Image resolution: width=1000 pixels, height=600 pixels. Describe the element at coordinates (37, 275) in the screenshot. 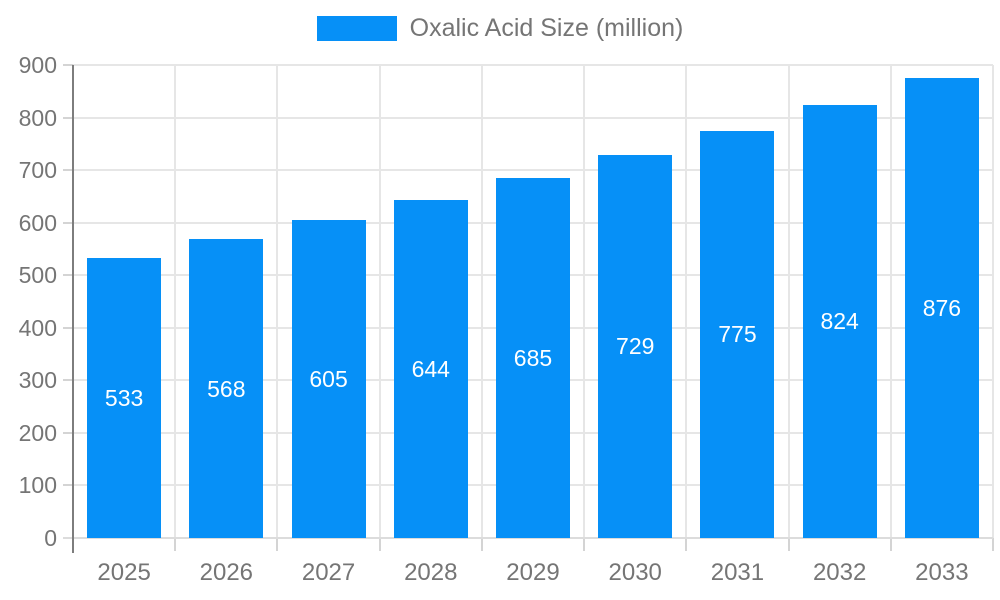

I see `y-axis-label: 500` at that location.